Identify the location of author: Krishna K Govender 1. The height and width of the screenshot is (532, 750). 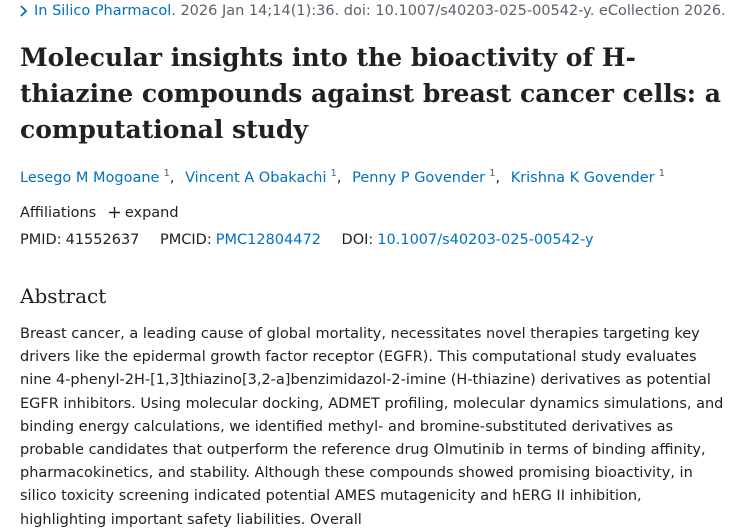
(587, 177).